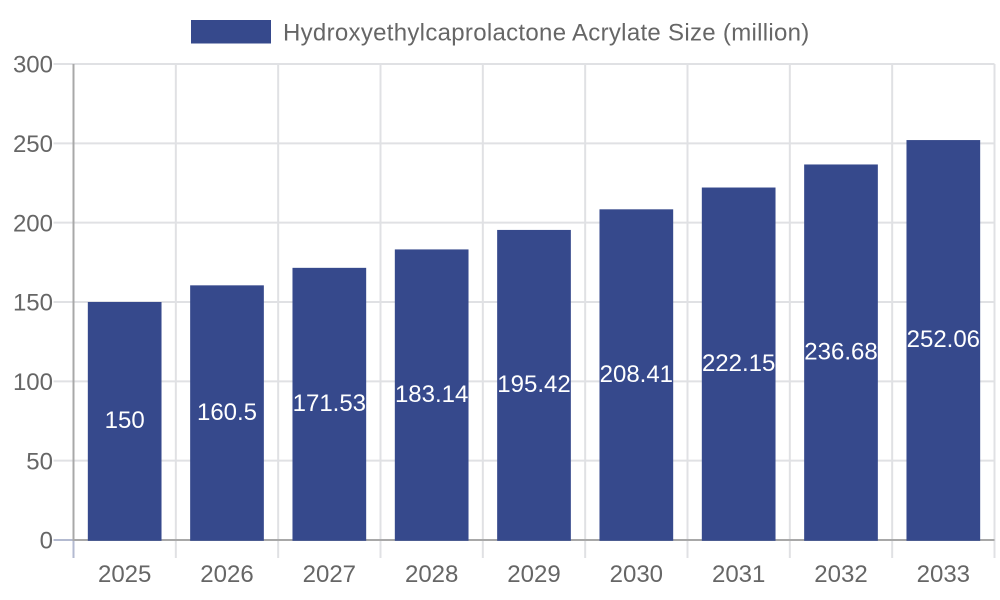 This screenshot has height=600, width=1000. Describe the element at coordinates (226, 574) in the screenshot. I see `svg-text: 2026` at that location.